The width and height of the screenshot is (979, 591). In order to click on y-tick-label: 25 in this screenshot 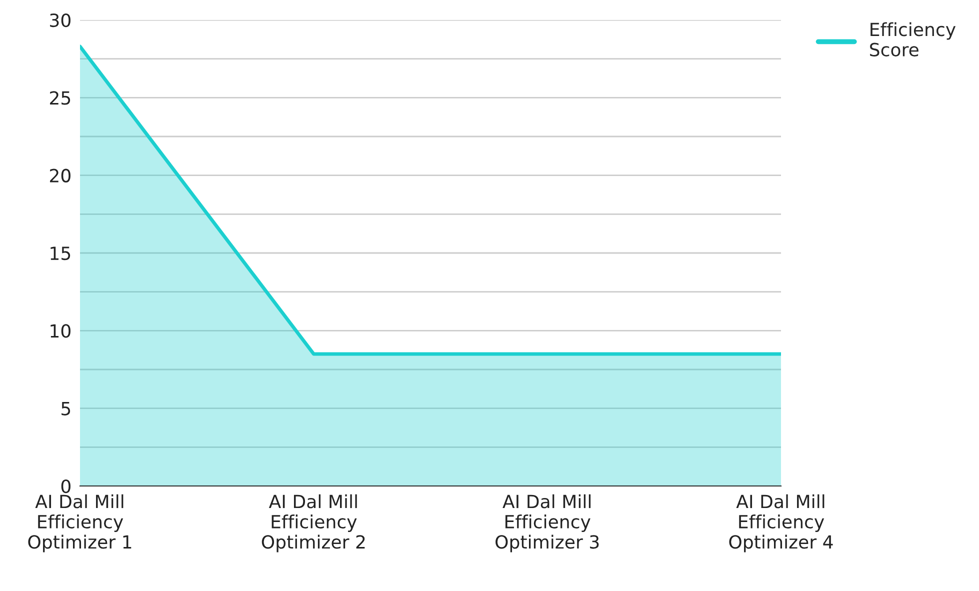, I will do `click(60, 98)`.